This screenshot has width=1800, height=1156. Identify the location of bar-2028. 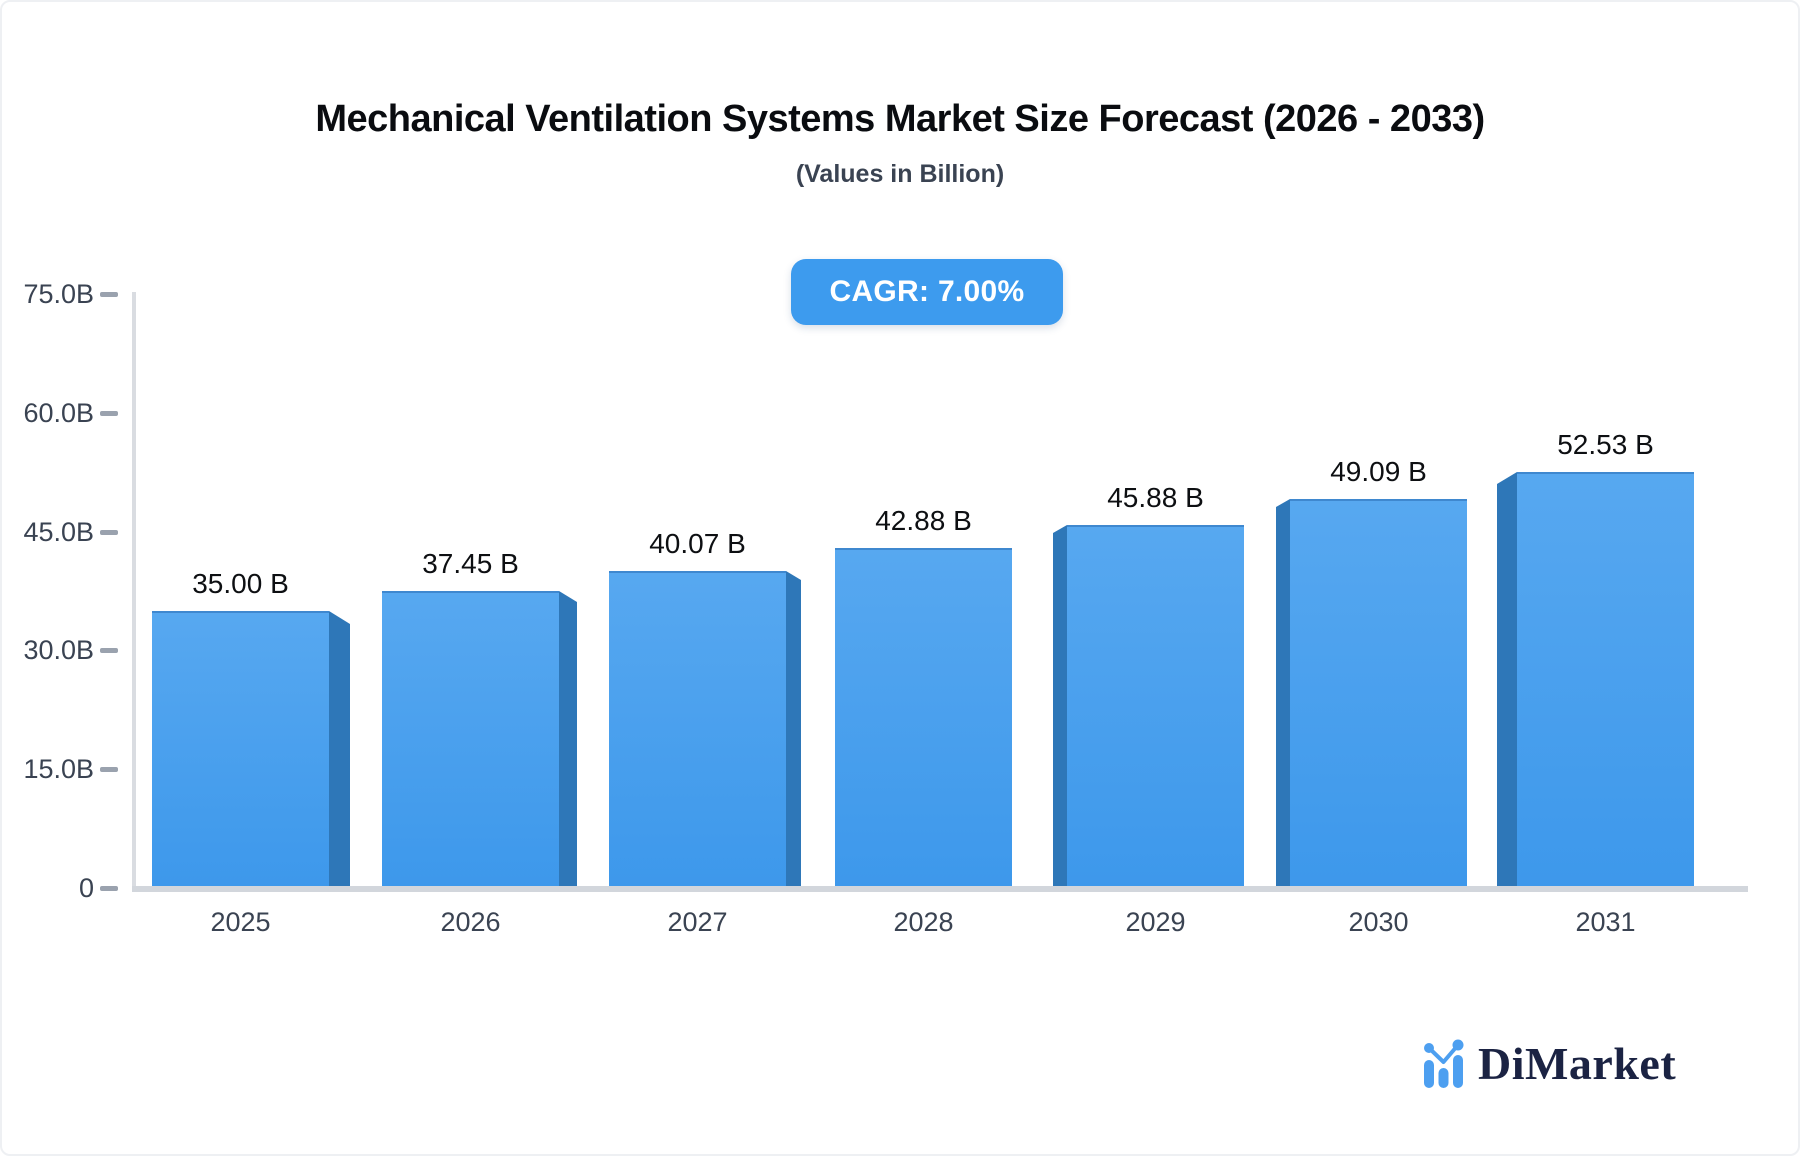
(923, 718).